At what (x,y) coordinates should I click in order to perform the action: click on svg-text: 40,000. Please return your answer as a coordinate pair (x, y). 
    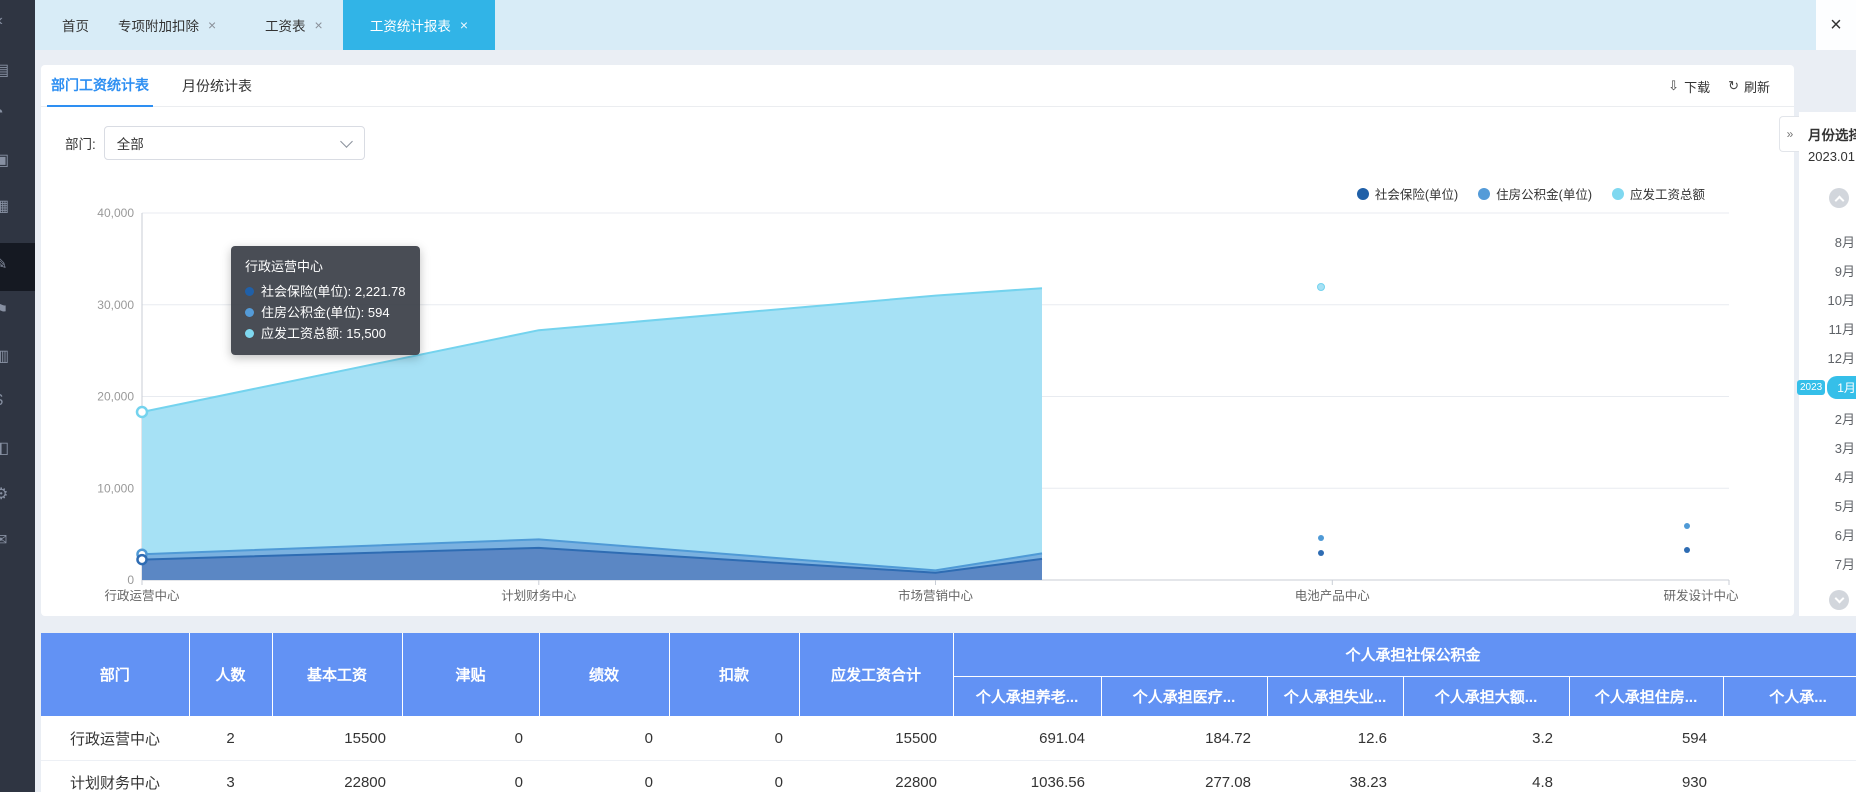
    Looking at the image, I should click on (115, 213).